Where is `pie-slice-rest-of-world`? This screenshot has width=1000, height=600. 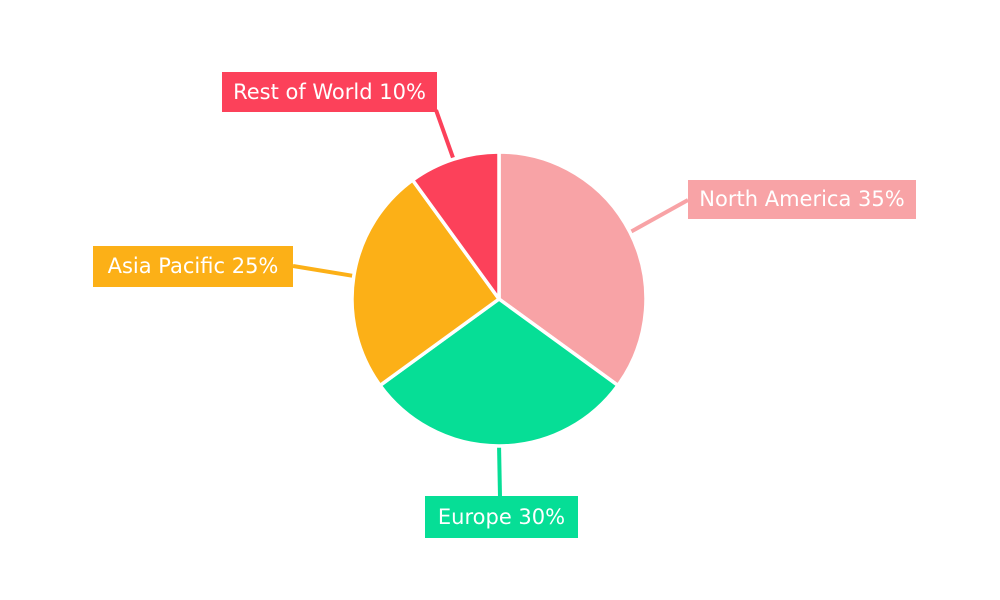
pie-slice-rest-of-world is located at coordinates (455, 225).